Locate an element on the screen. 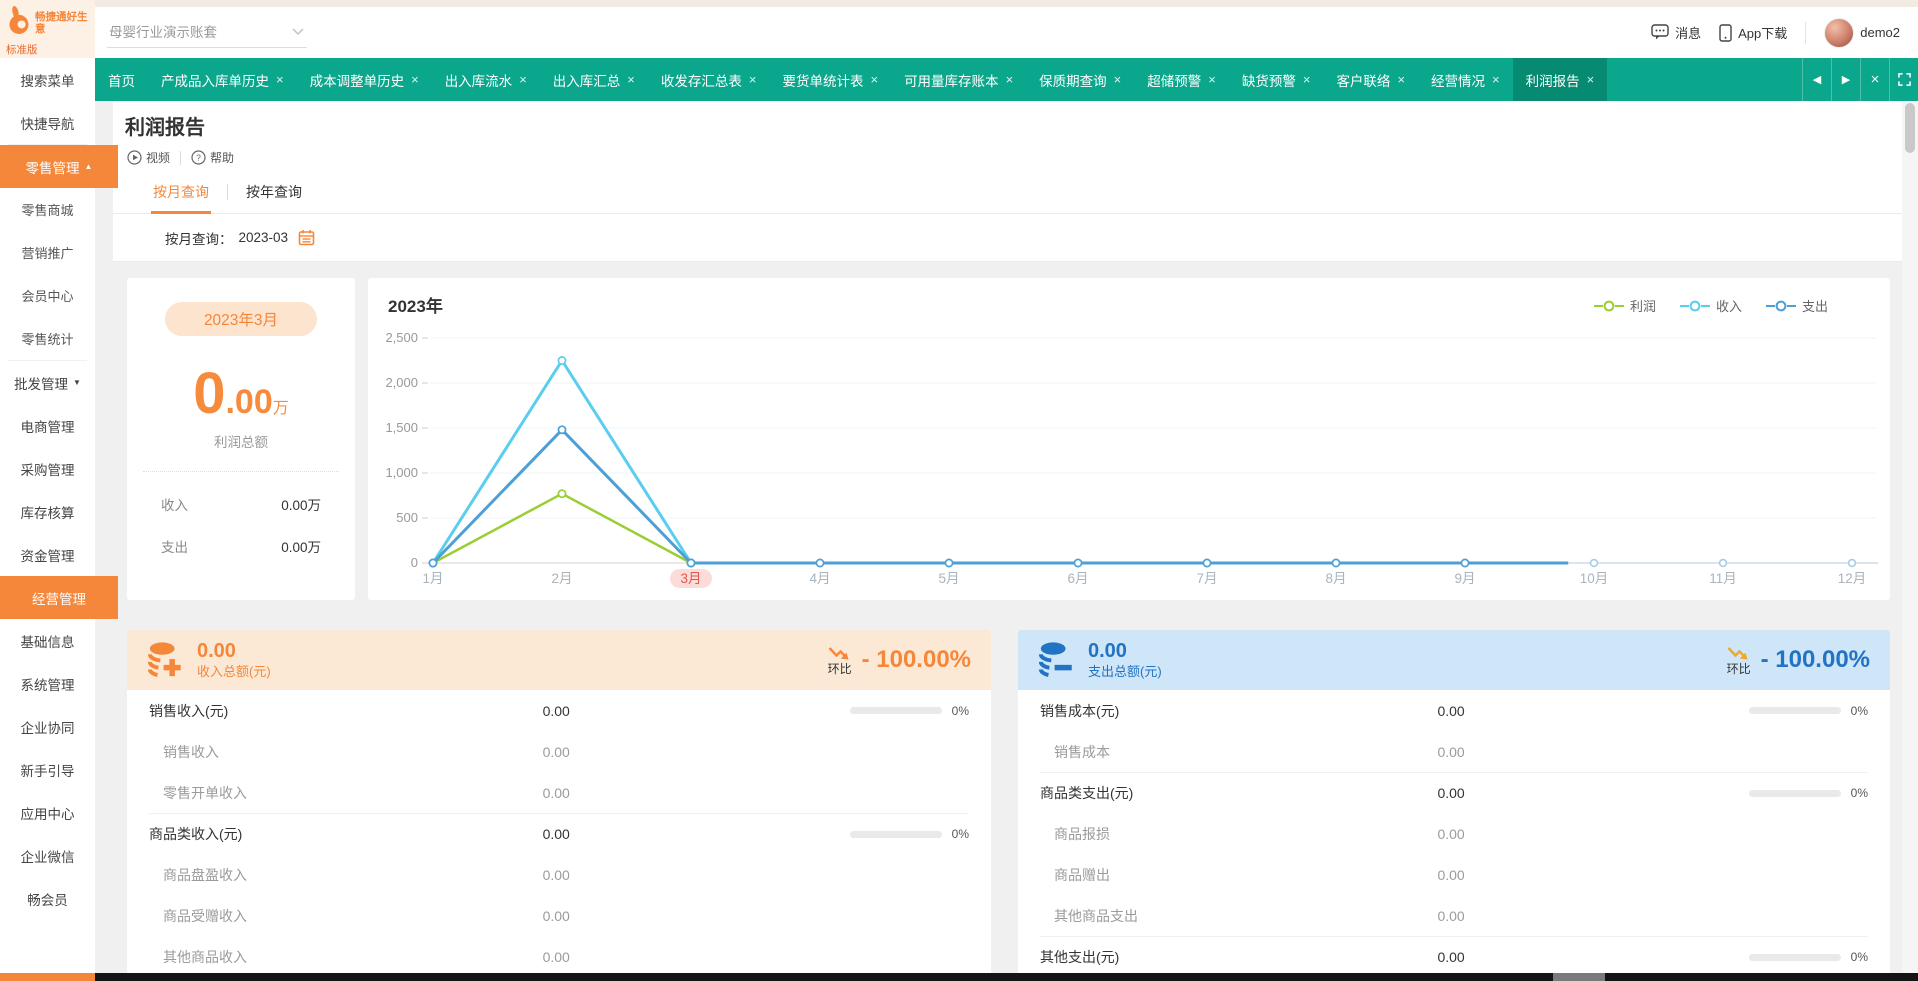  sidebar-item-9: 采购管理 is located at coordinates (47, 470).